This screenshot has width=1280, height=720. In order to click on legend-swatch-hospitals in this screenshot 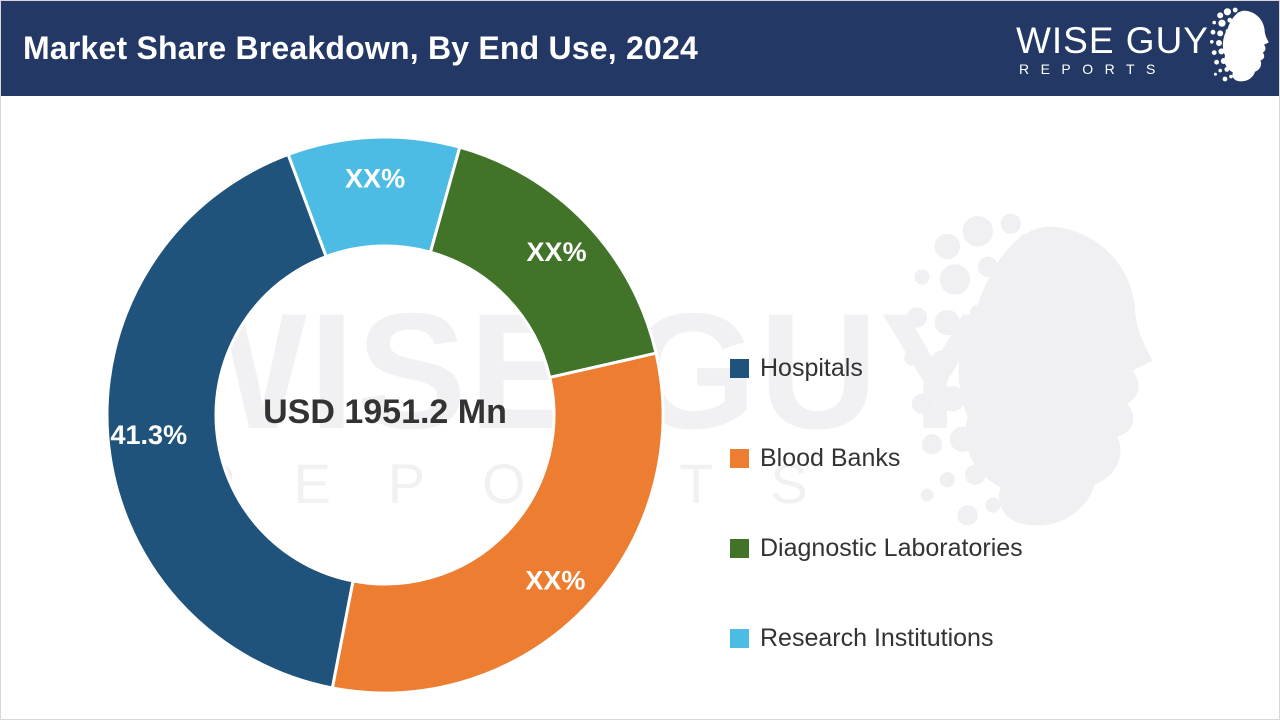, I will do `click(739, 368)`.